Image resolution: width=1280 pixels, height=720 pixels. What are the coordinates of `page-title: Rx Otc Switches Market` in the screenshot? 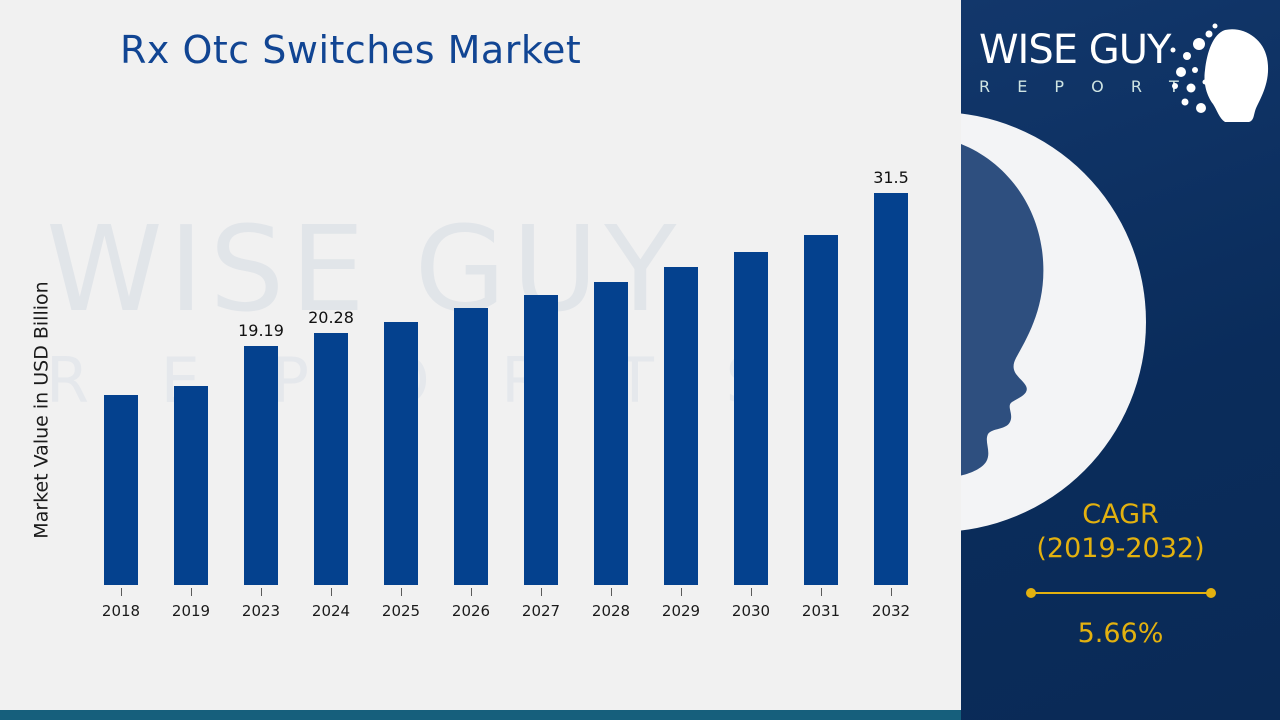 It's located at (351, 50).